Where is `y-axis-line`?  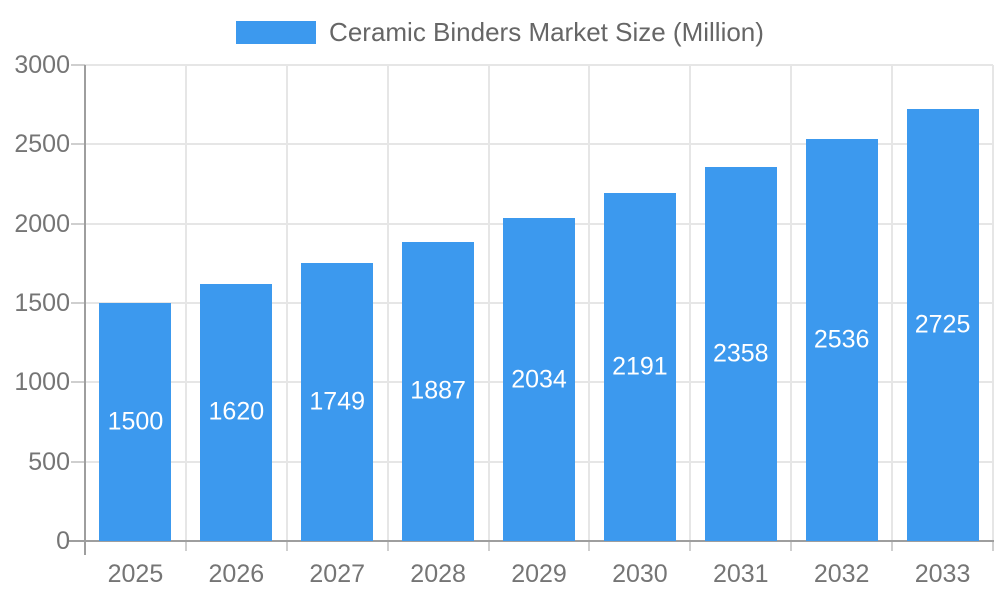
y-axis-line is located at coordinates (85, 303).